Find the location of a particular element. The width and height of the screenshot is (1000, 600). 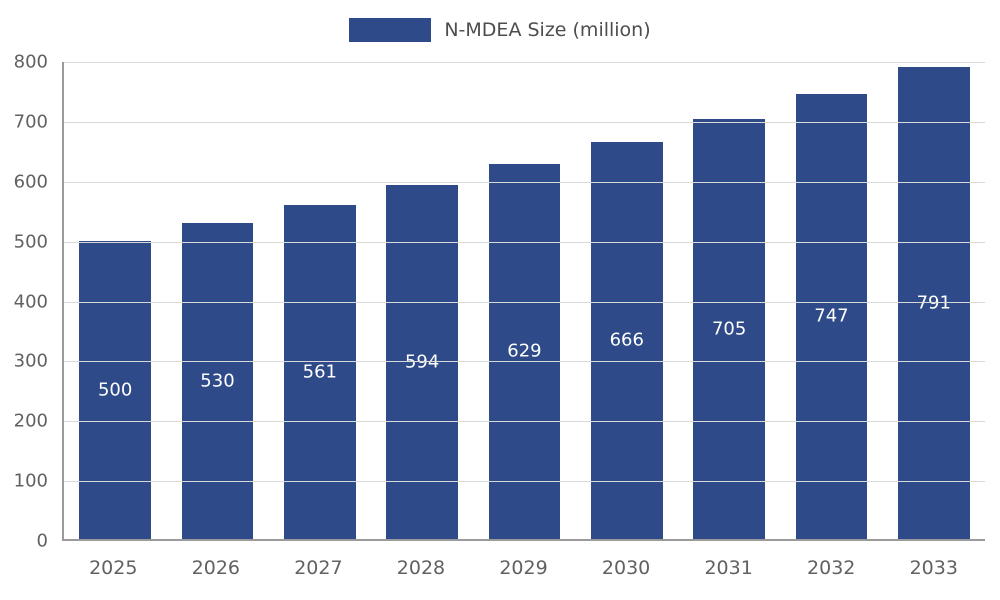

x-tick-label: 2031 is located at coordinates (728, 568).